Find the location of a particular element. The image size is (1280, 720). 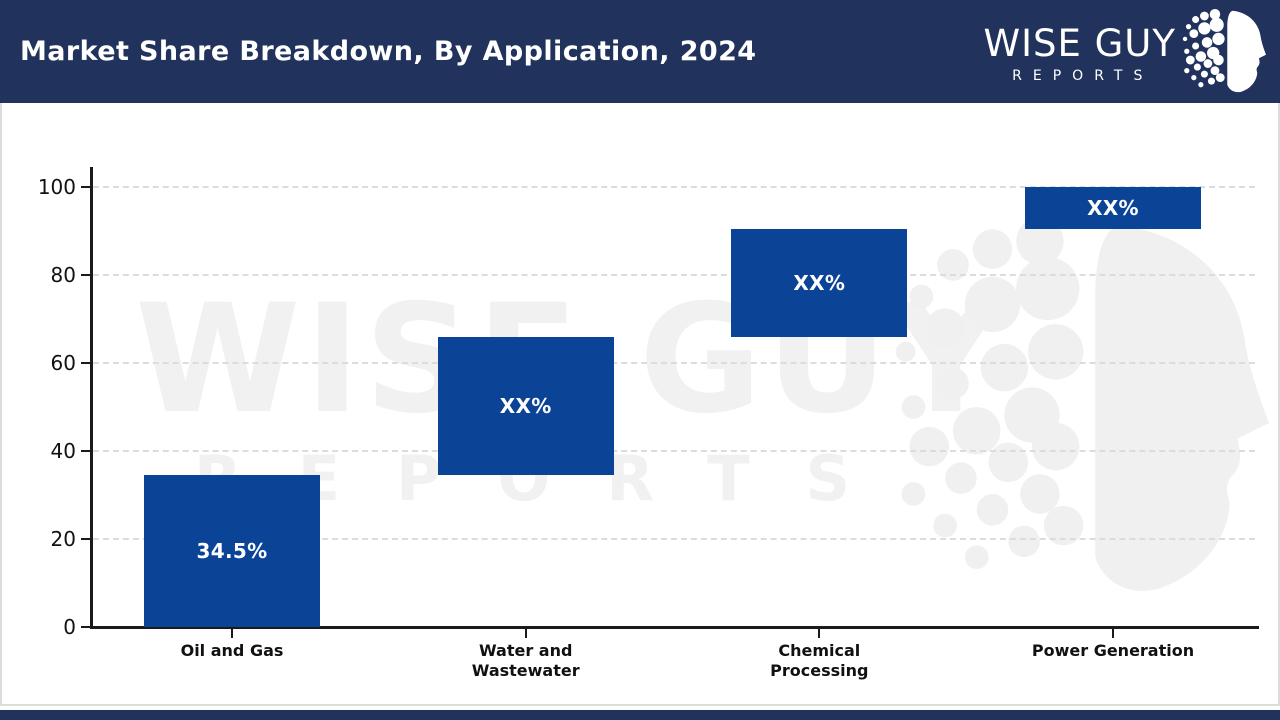

category-label: Power Generation is located at coordinates (1113, 650).